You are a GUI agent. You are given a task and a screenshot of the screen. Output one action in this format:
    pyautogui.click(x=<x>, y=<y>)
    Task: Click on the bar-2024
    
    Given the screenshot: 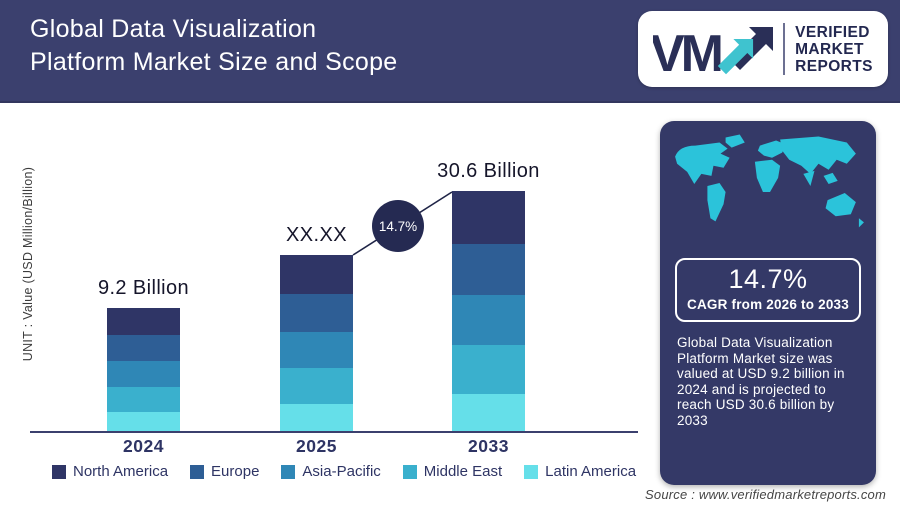 What is the action you would take?
    pyautogui.click(x=143, y=369)
    